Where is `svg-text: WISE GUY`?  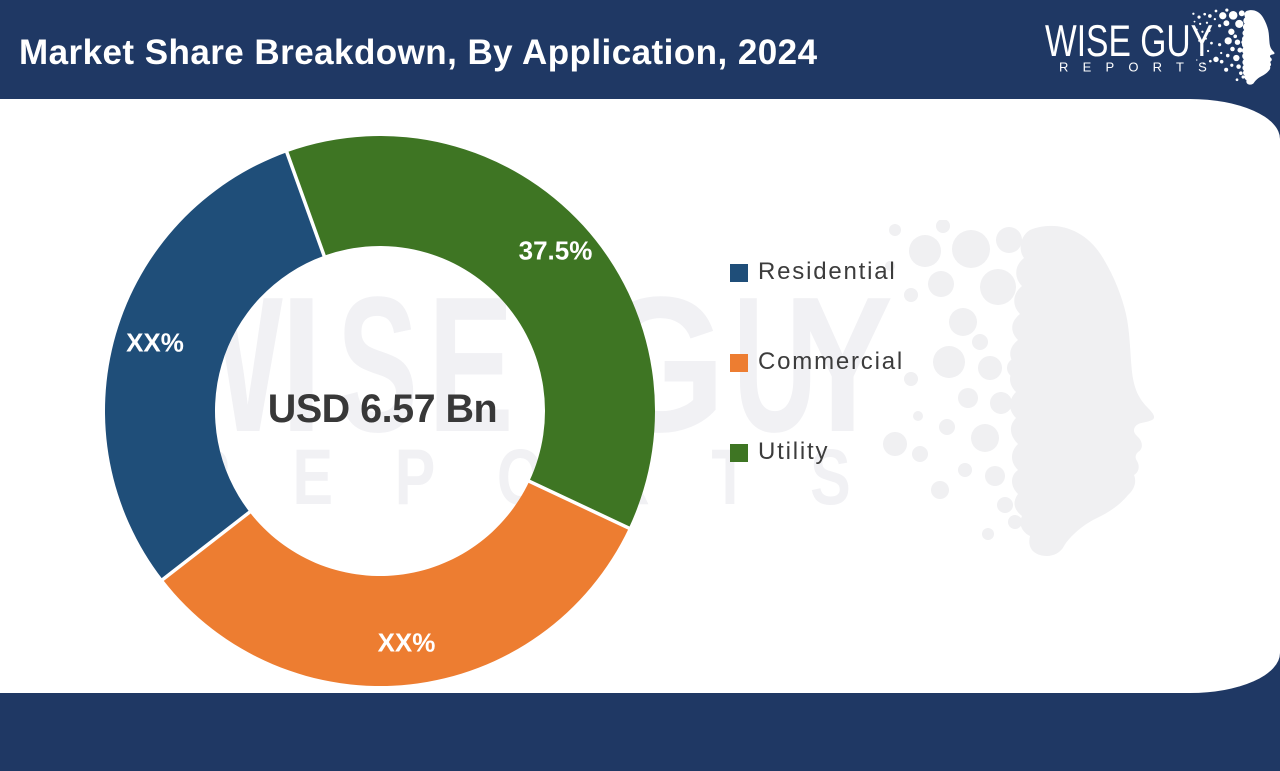
svg-text: WISE GUY is located at coordinates (1129, 41).